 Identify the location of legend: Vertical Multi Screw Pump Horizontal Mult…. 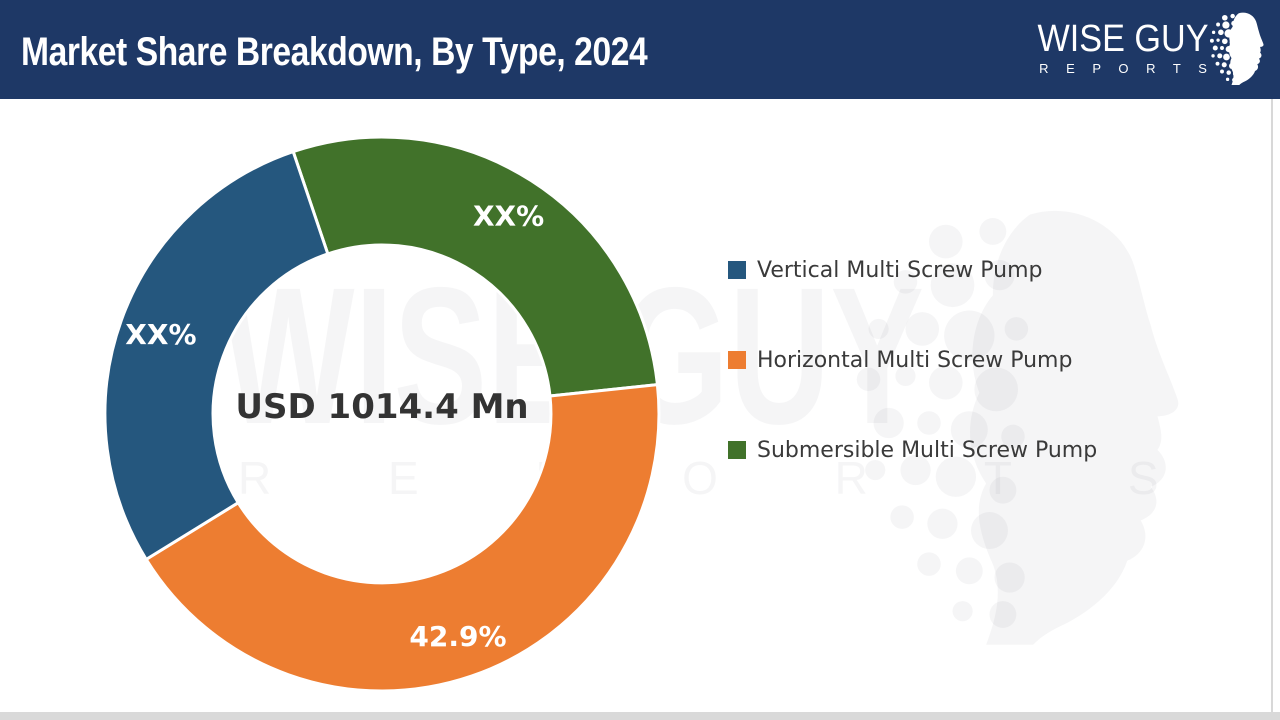
(912, 392).